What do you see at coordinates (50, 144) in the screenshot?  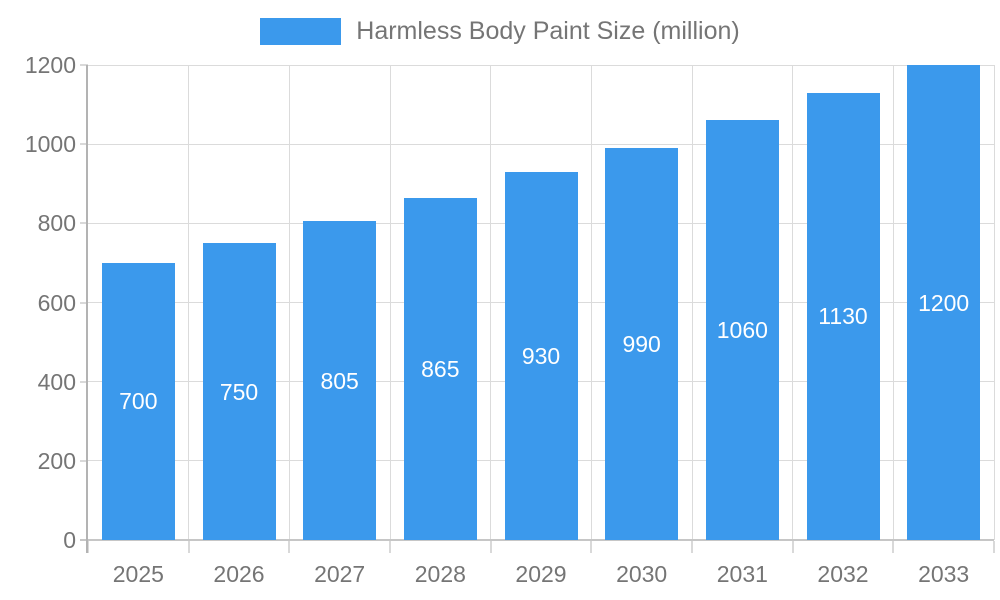 I see `y-tick-label: 1000` at bounding box center [50, 144].